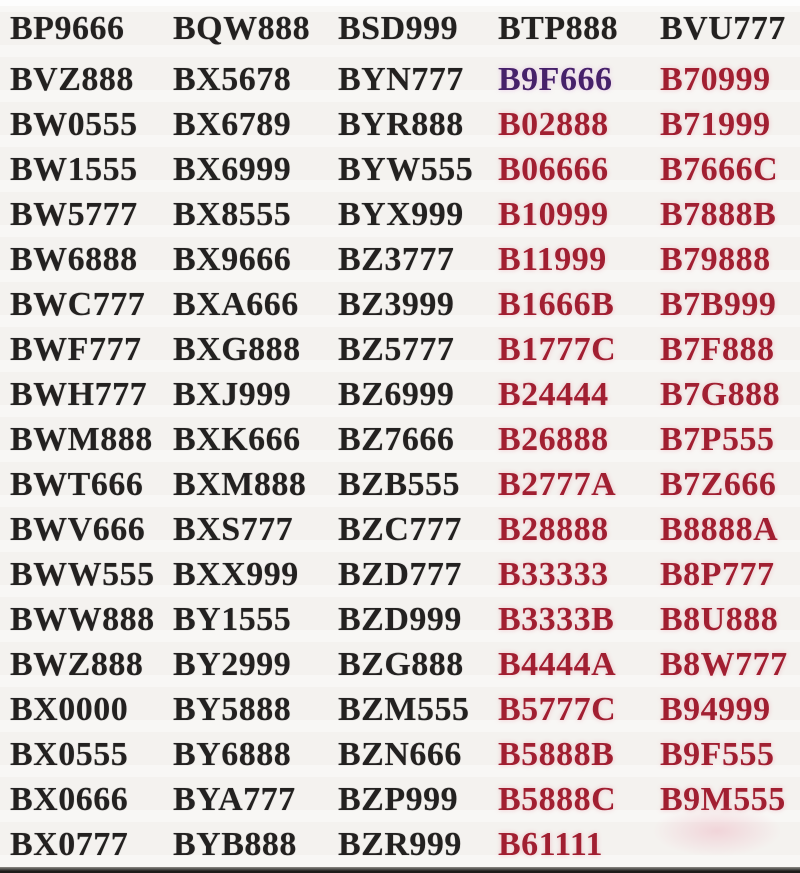 The image size is (800, 873). I want to click on plate-cell: B8888A, so click(719, 529).